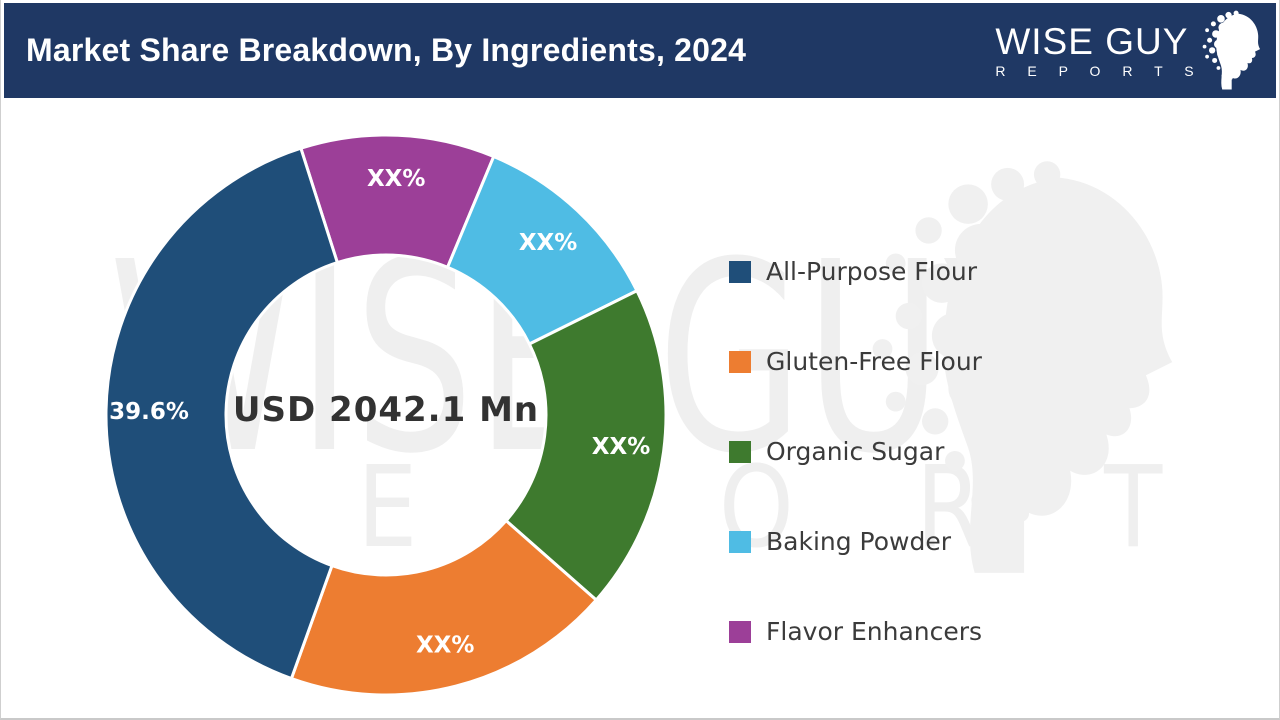  I want to click on wiseguy-logo: WISE GUY R E P O R T S, so click(1130, 51).